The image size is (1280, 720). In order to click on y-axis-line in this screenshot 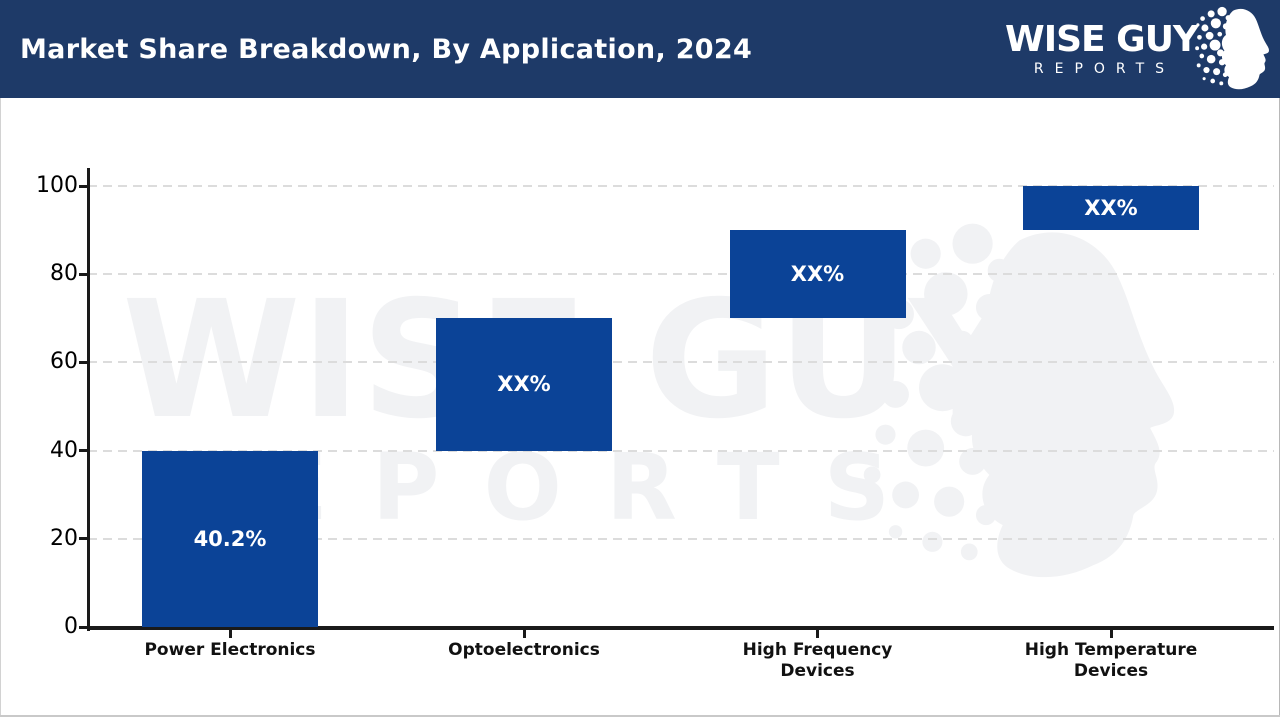, I will do `click(88, 399)`.